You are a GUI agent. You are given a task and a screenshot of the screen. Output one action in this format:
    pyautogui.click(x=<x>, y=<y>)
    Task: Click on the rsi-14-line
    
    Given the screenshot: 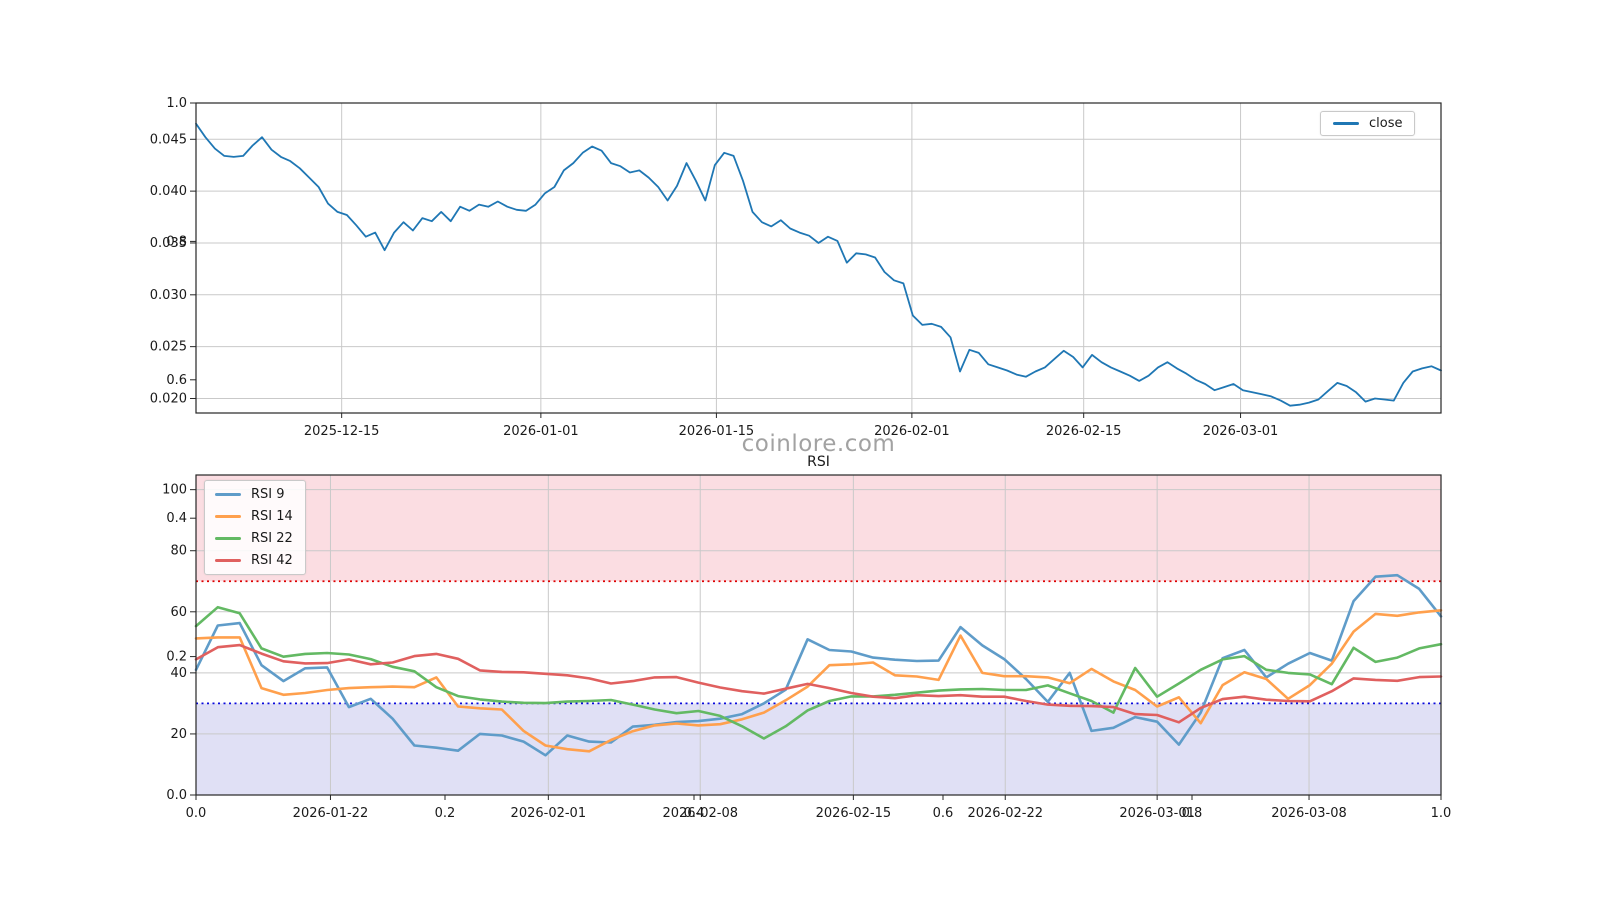 What is the action you would take?
    pyautogui.click(x=818, y=680)
    